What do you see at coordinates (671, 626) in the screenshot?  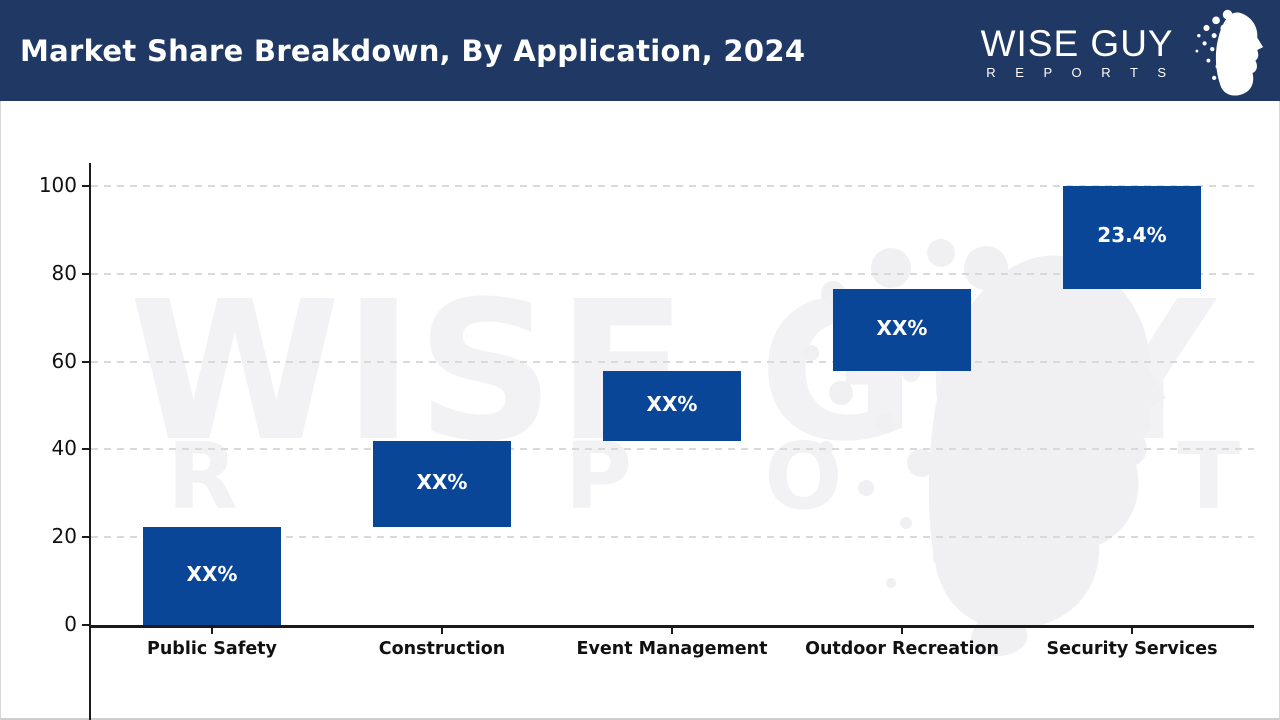 I see `x-axis-spine` at bounding box center [671, 626].